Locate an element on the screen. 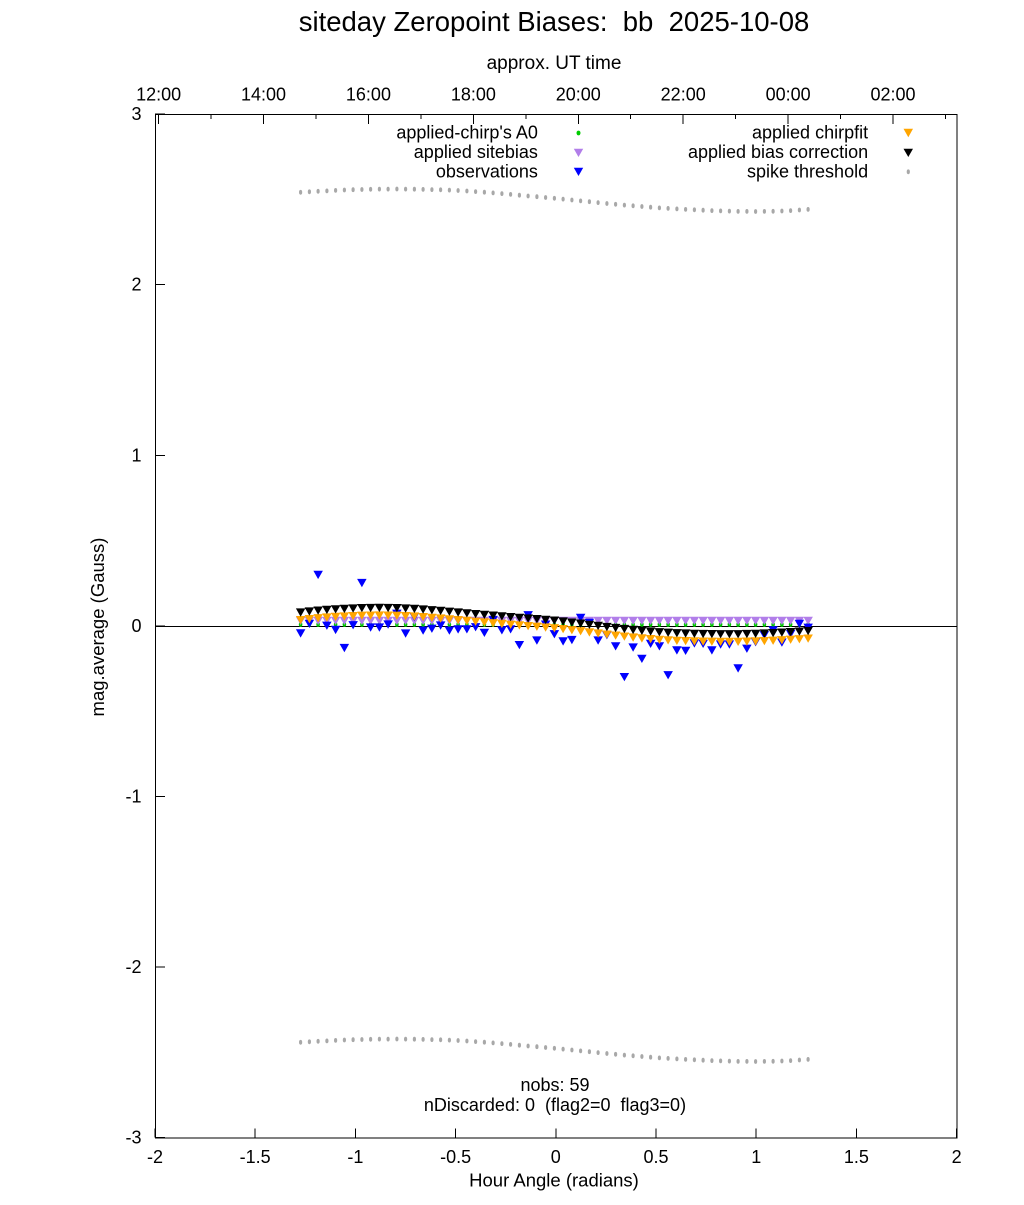 The image size is (1024, 1205). svg-text: applied bias correction is located at coordinates (778, 152).